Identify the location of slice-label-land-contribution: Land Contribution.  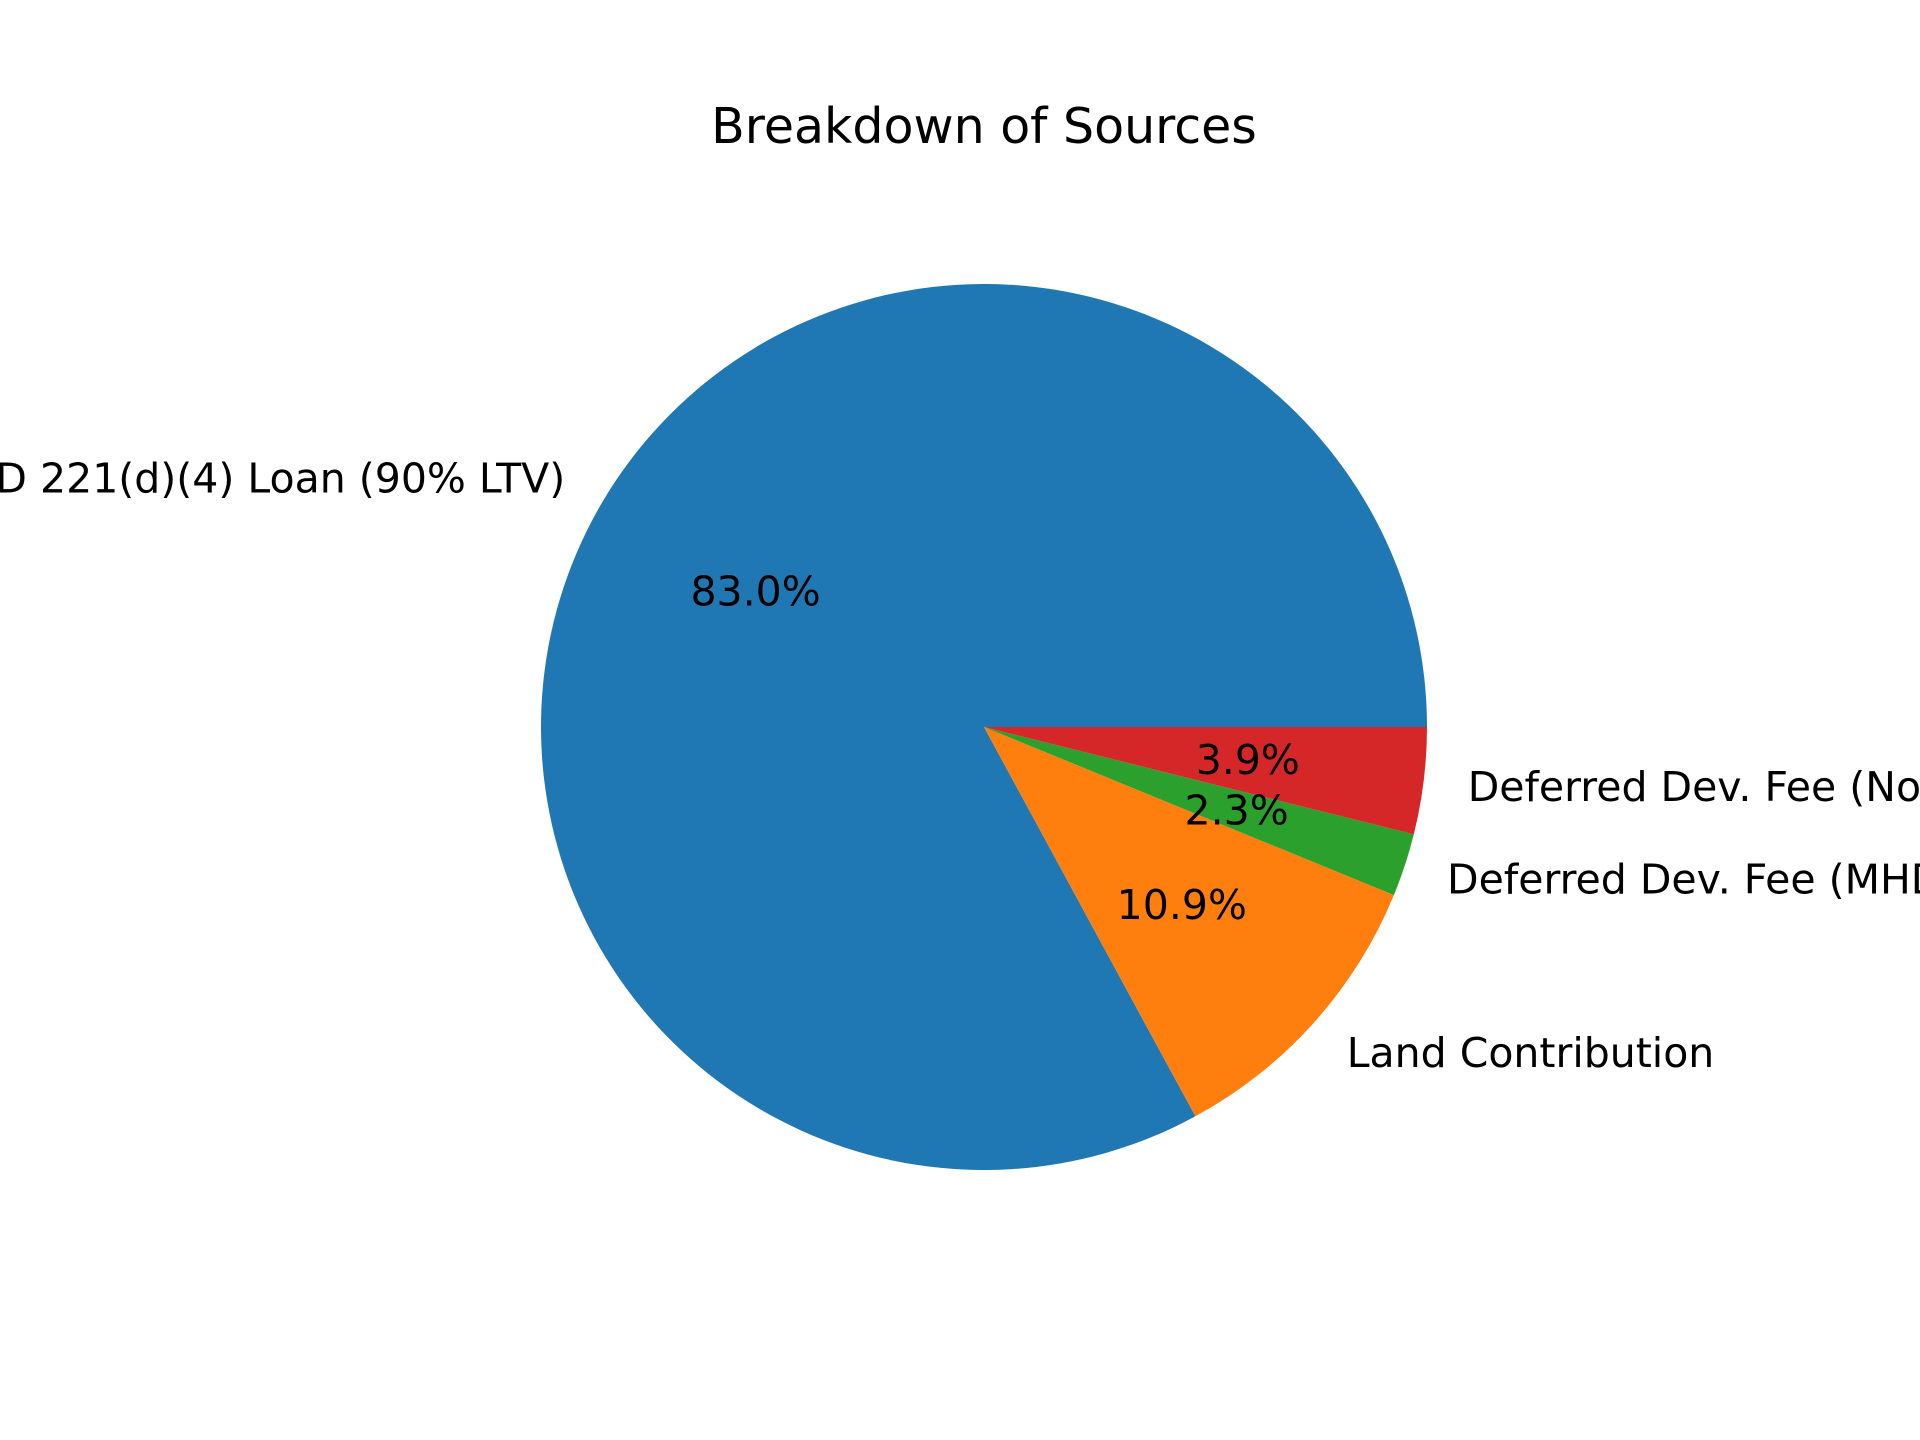
(1531, 1053).